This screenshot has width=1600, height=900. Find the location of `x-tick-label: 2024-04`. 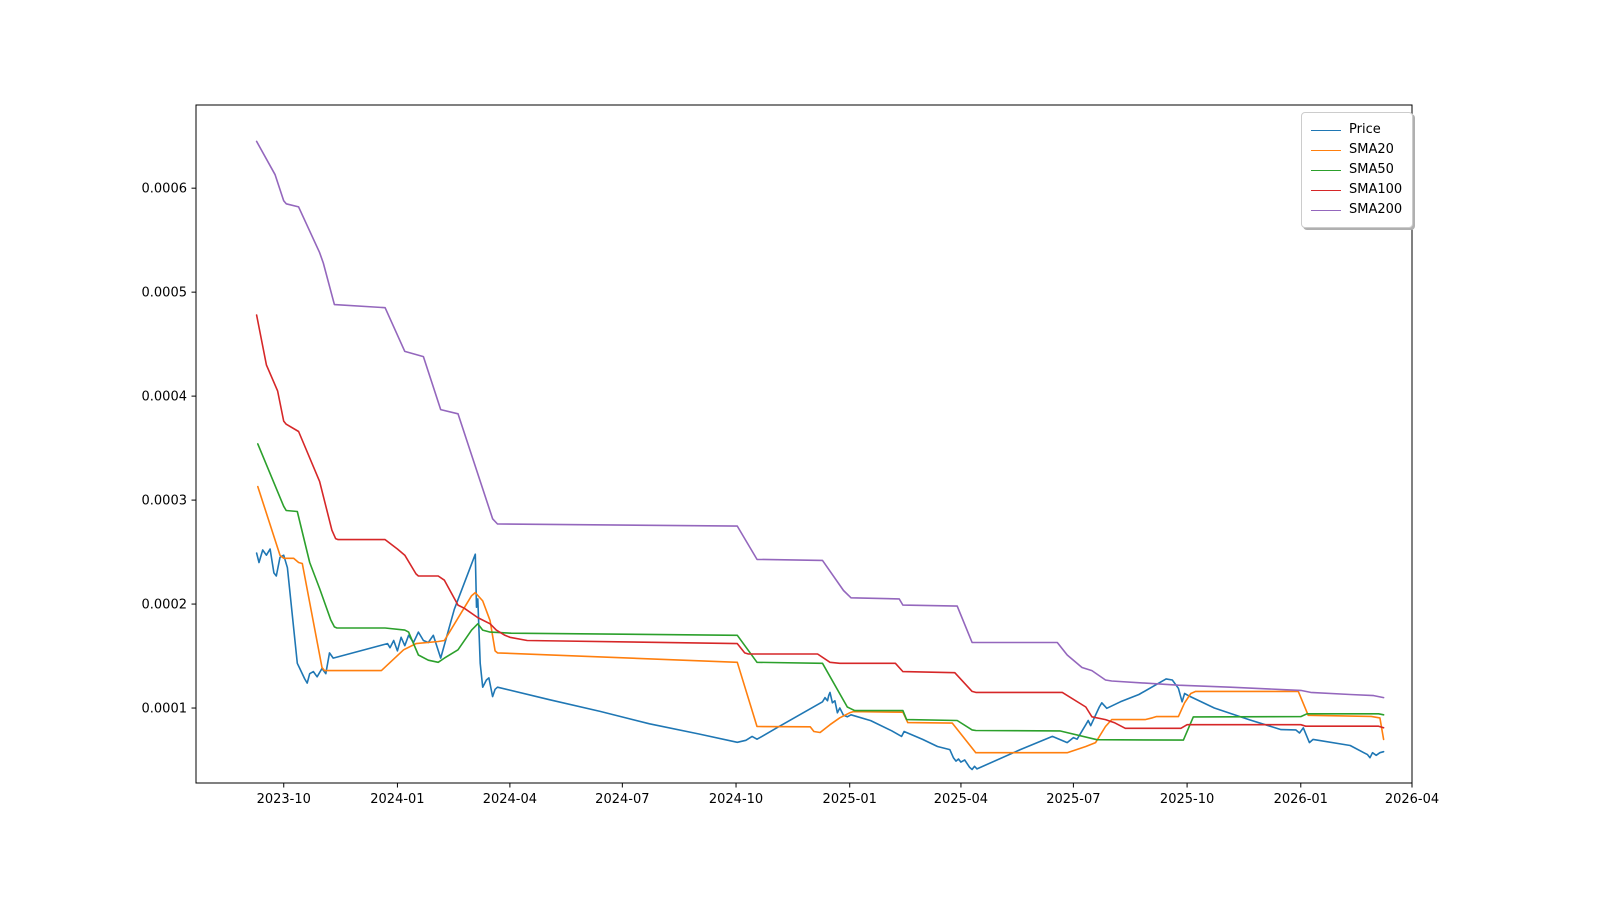

x-tick-label: 2024-04 is located at coordinates (510, 799).